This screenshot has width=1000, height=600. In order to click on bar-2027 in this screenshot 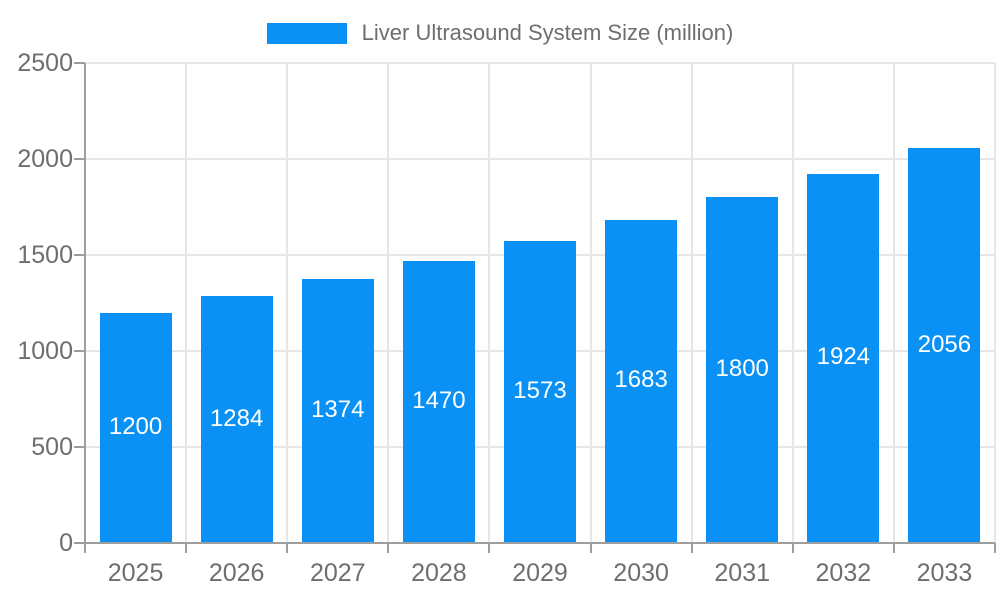, I will do `click(337, 411)`.